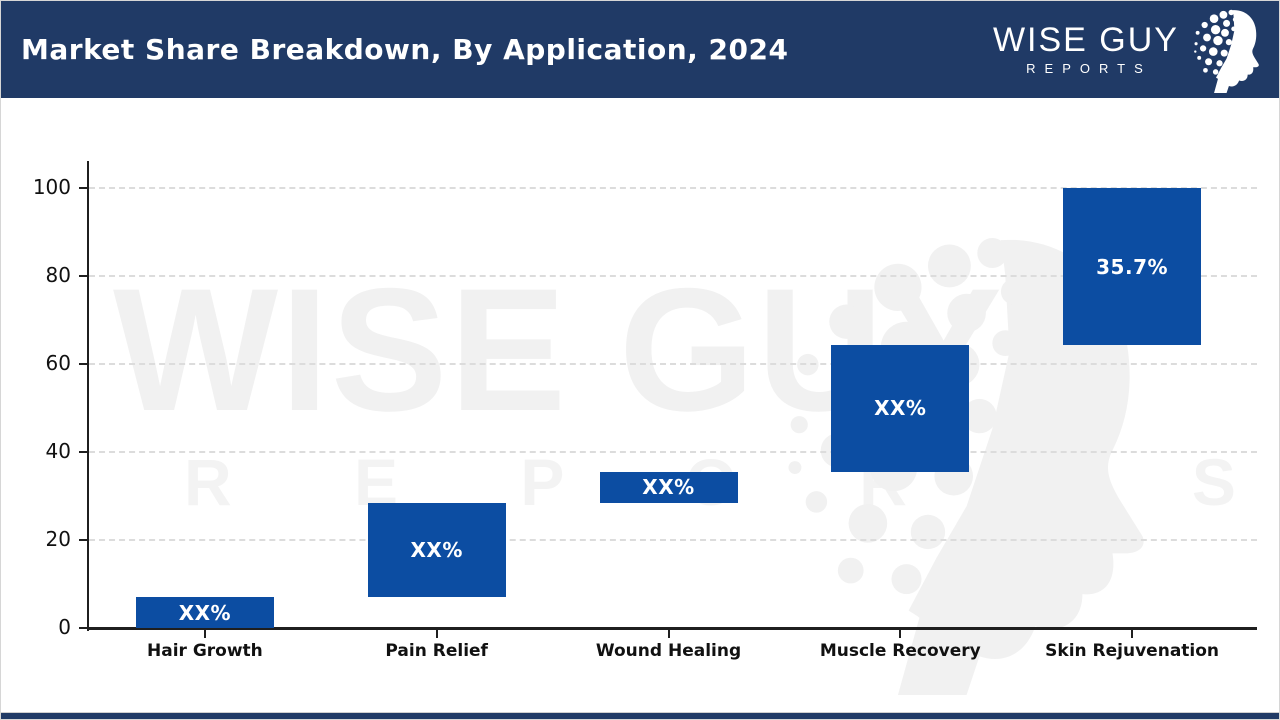  What do you see at coordinates (640, 716) in the screenshot?
I see `footer-bar` at bounding box center [640, 716].